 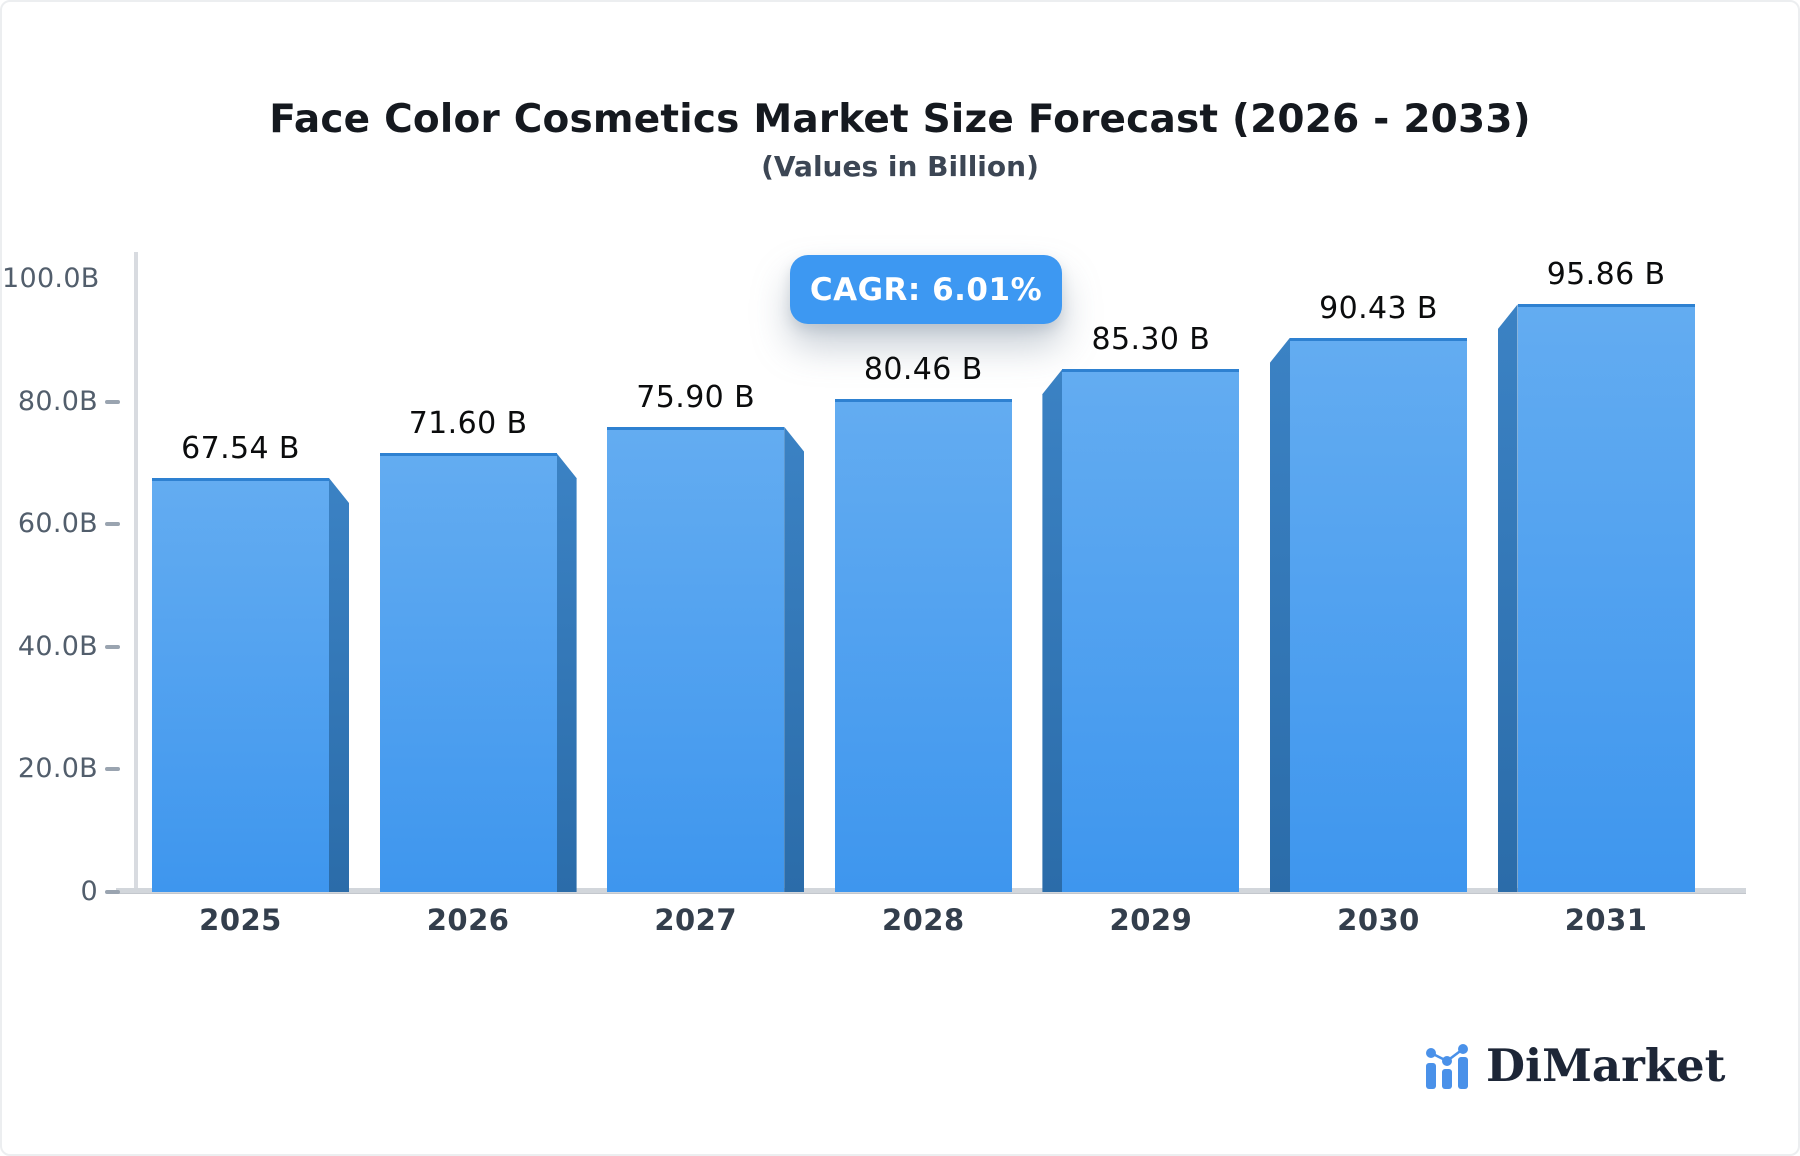 What do you see at coordinates (923, 920) in the screenshot?
I see `x-axis-label: 2028` at bounding box center [923, 920].